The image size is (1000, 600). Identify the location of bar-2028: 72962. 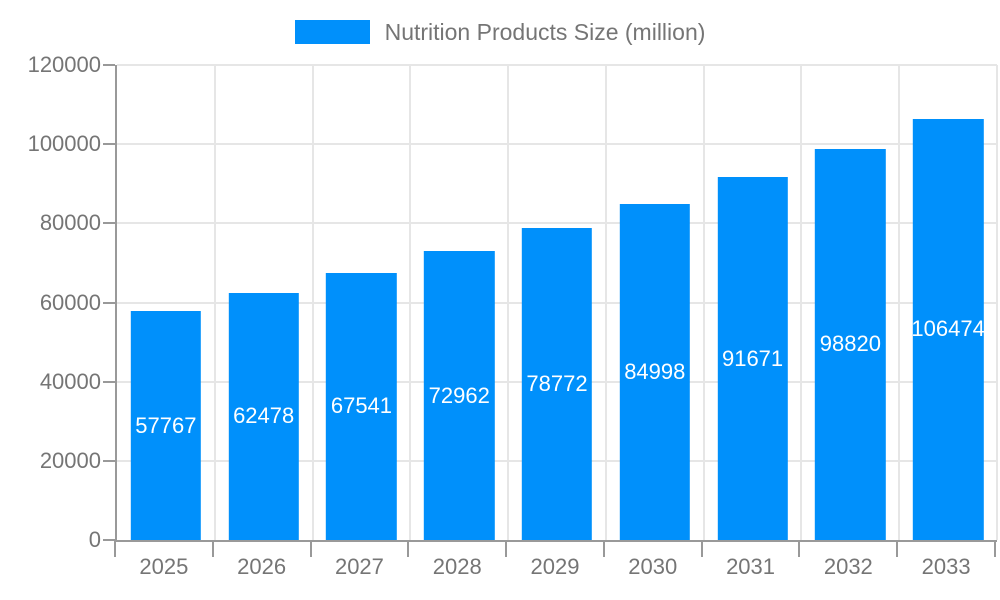
(459, 395).